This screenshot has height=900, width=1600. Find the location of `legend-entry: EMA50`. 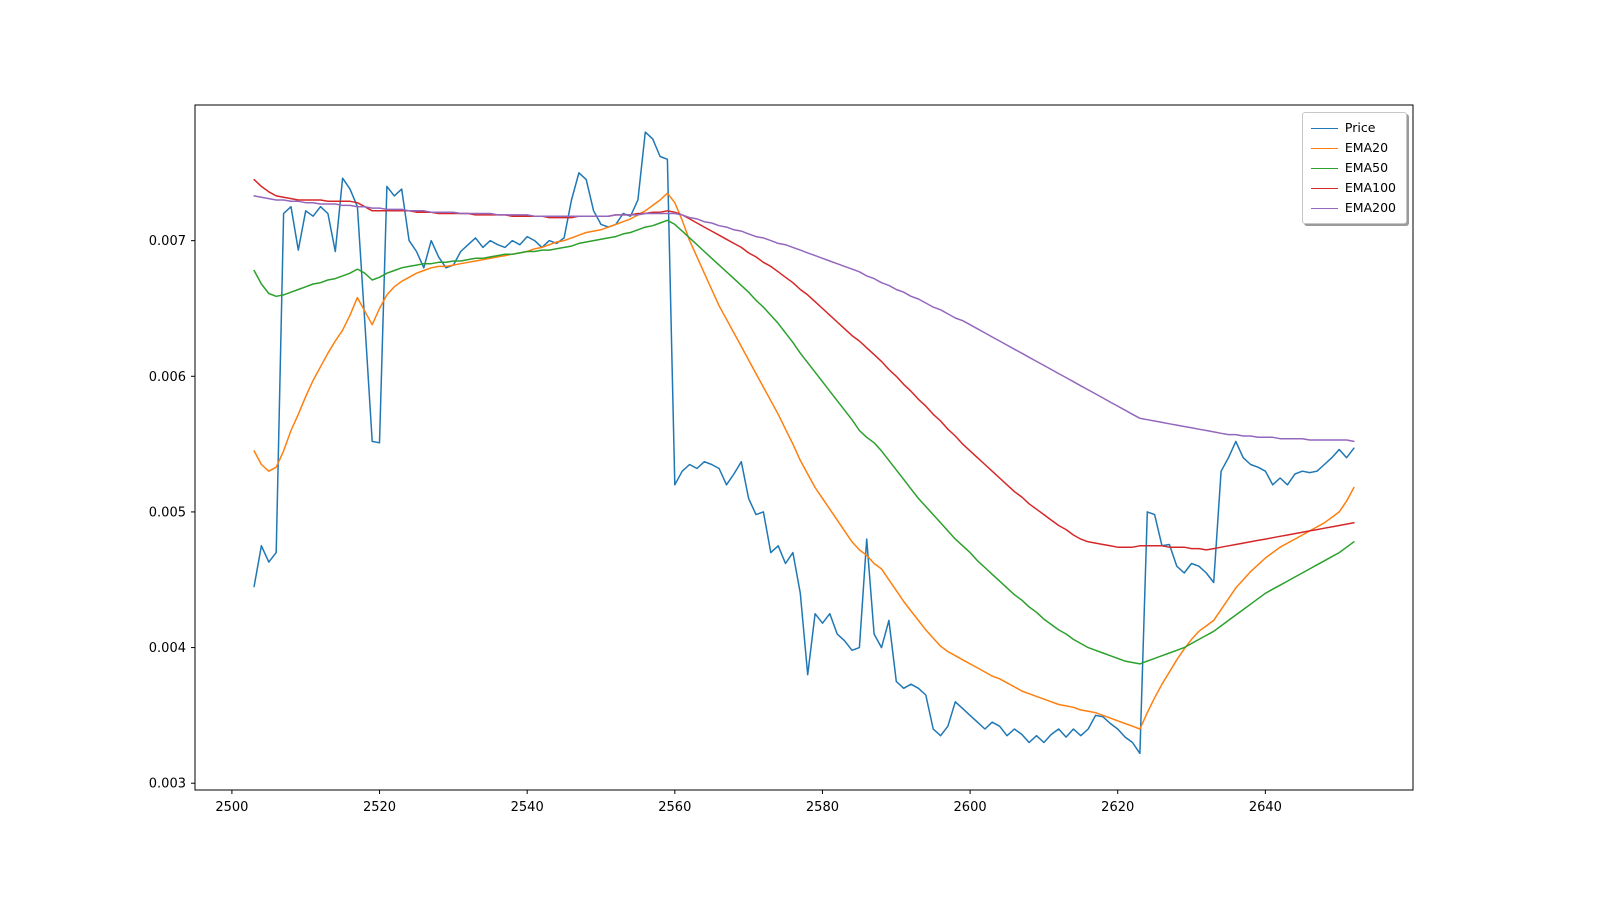

legend-entry: EMA50 is located at coordinates (1353, 168).